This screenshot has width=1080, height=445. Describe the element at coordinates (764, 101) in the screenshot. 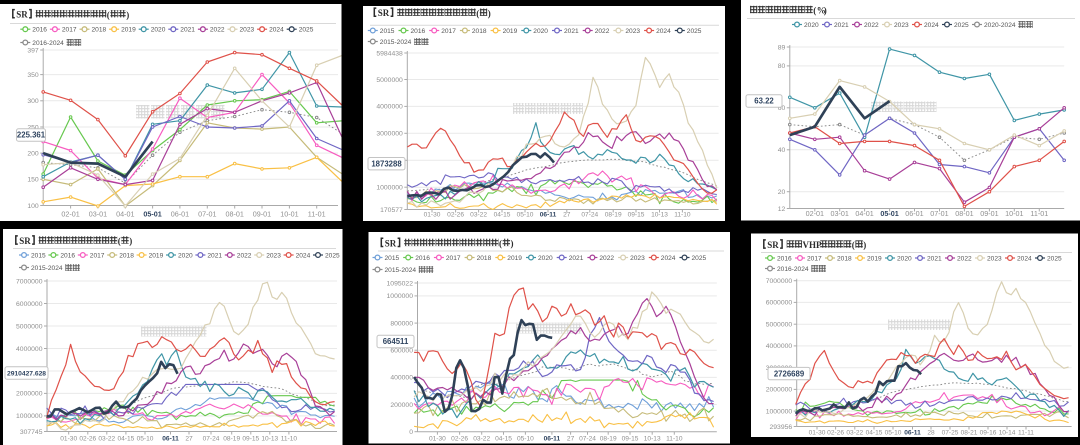

I see `svg-text: 63.22` at that location.